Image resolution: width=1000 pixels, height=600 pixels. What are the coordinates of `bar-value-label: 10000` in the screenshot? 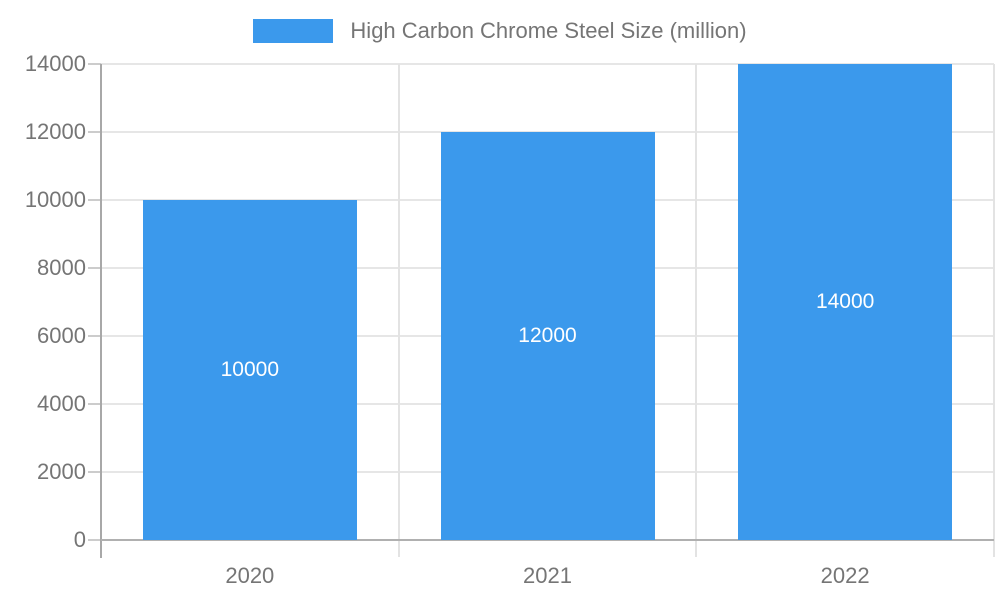 It's located at (250, 369).